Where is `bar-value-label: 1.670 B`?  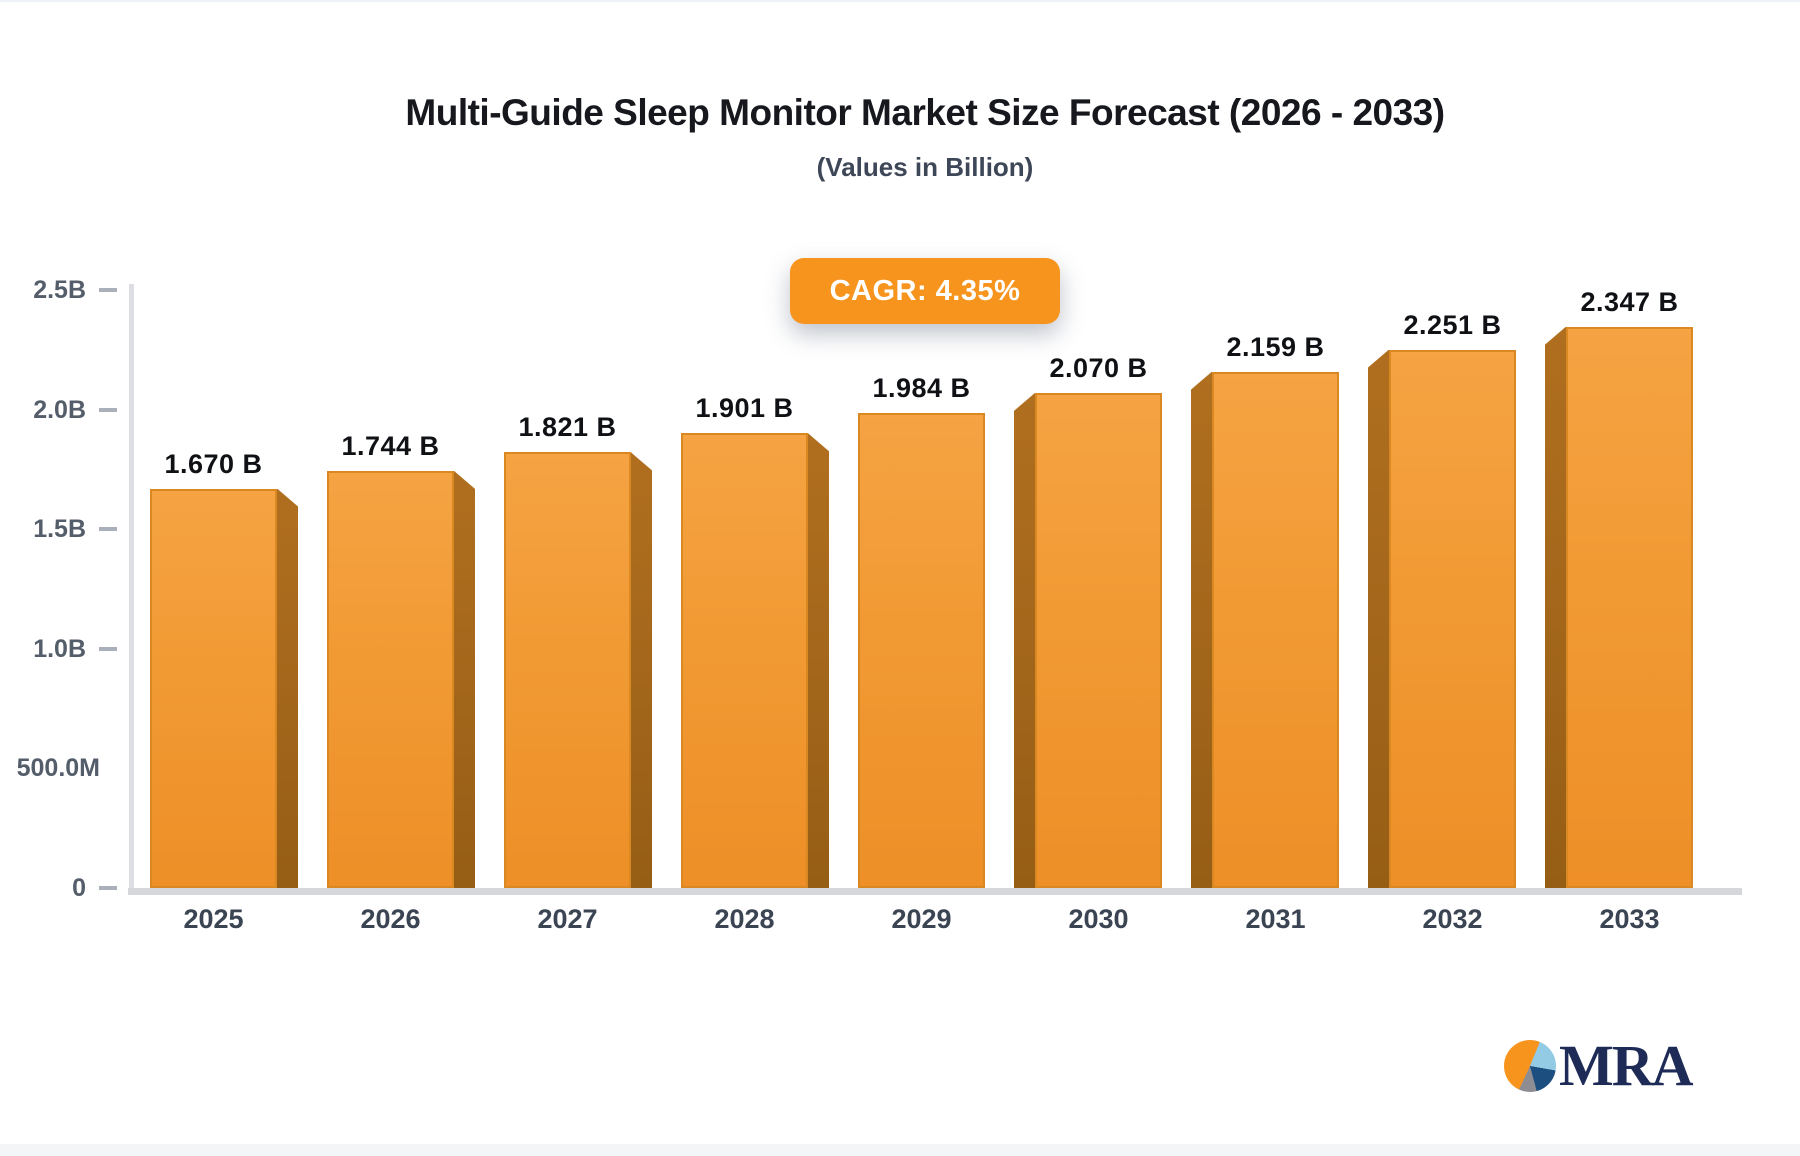
bar-value-label: 1.670 B is located at coordinates (213, 463).